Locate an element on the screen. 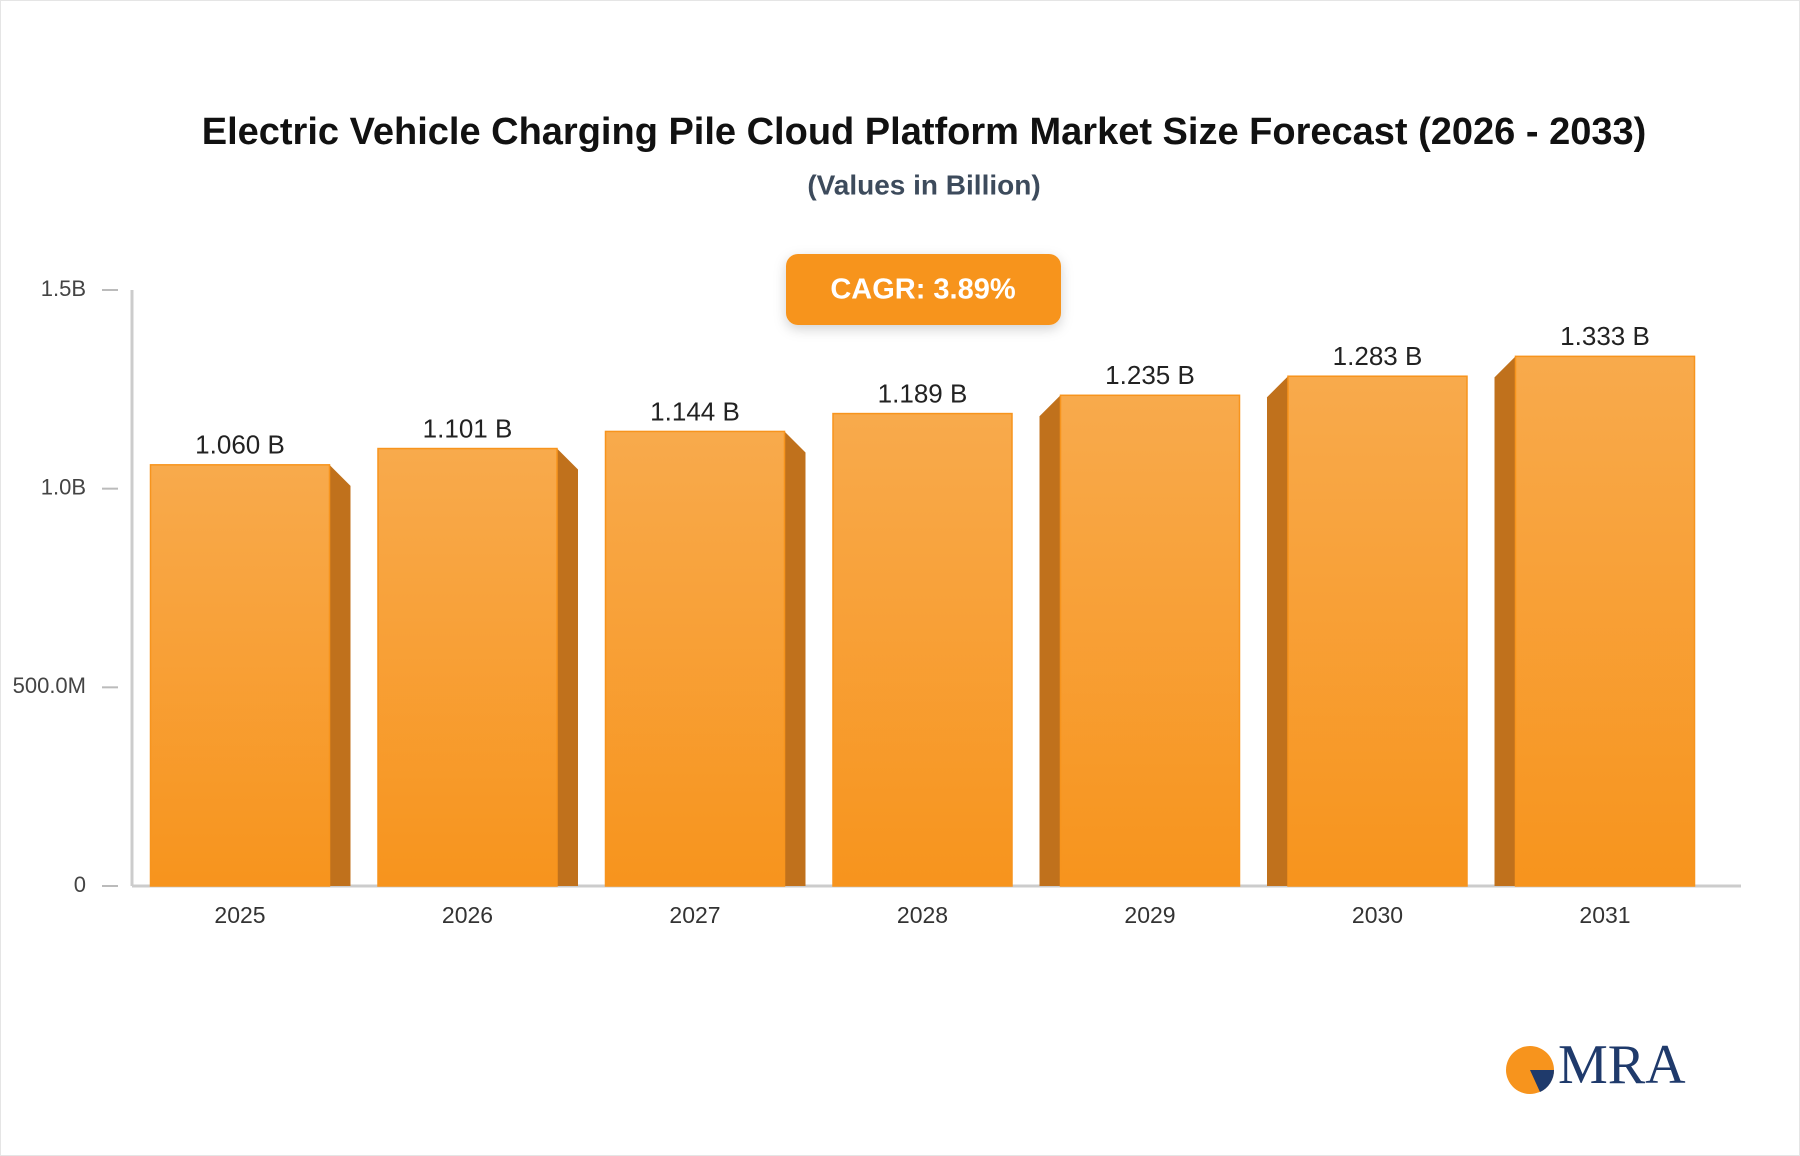 This screenshot has width=1800, height=1156. x-tick-label: 2027 is located at coordinates (694, 915).